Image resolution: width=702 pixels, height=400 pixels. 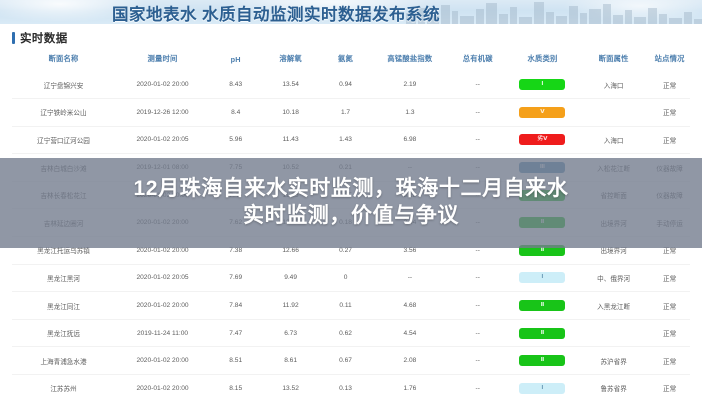 I want to click on cell-permanganate-index: --, so click(x=410, y=278).